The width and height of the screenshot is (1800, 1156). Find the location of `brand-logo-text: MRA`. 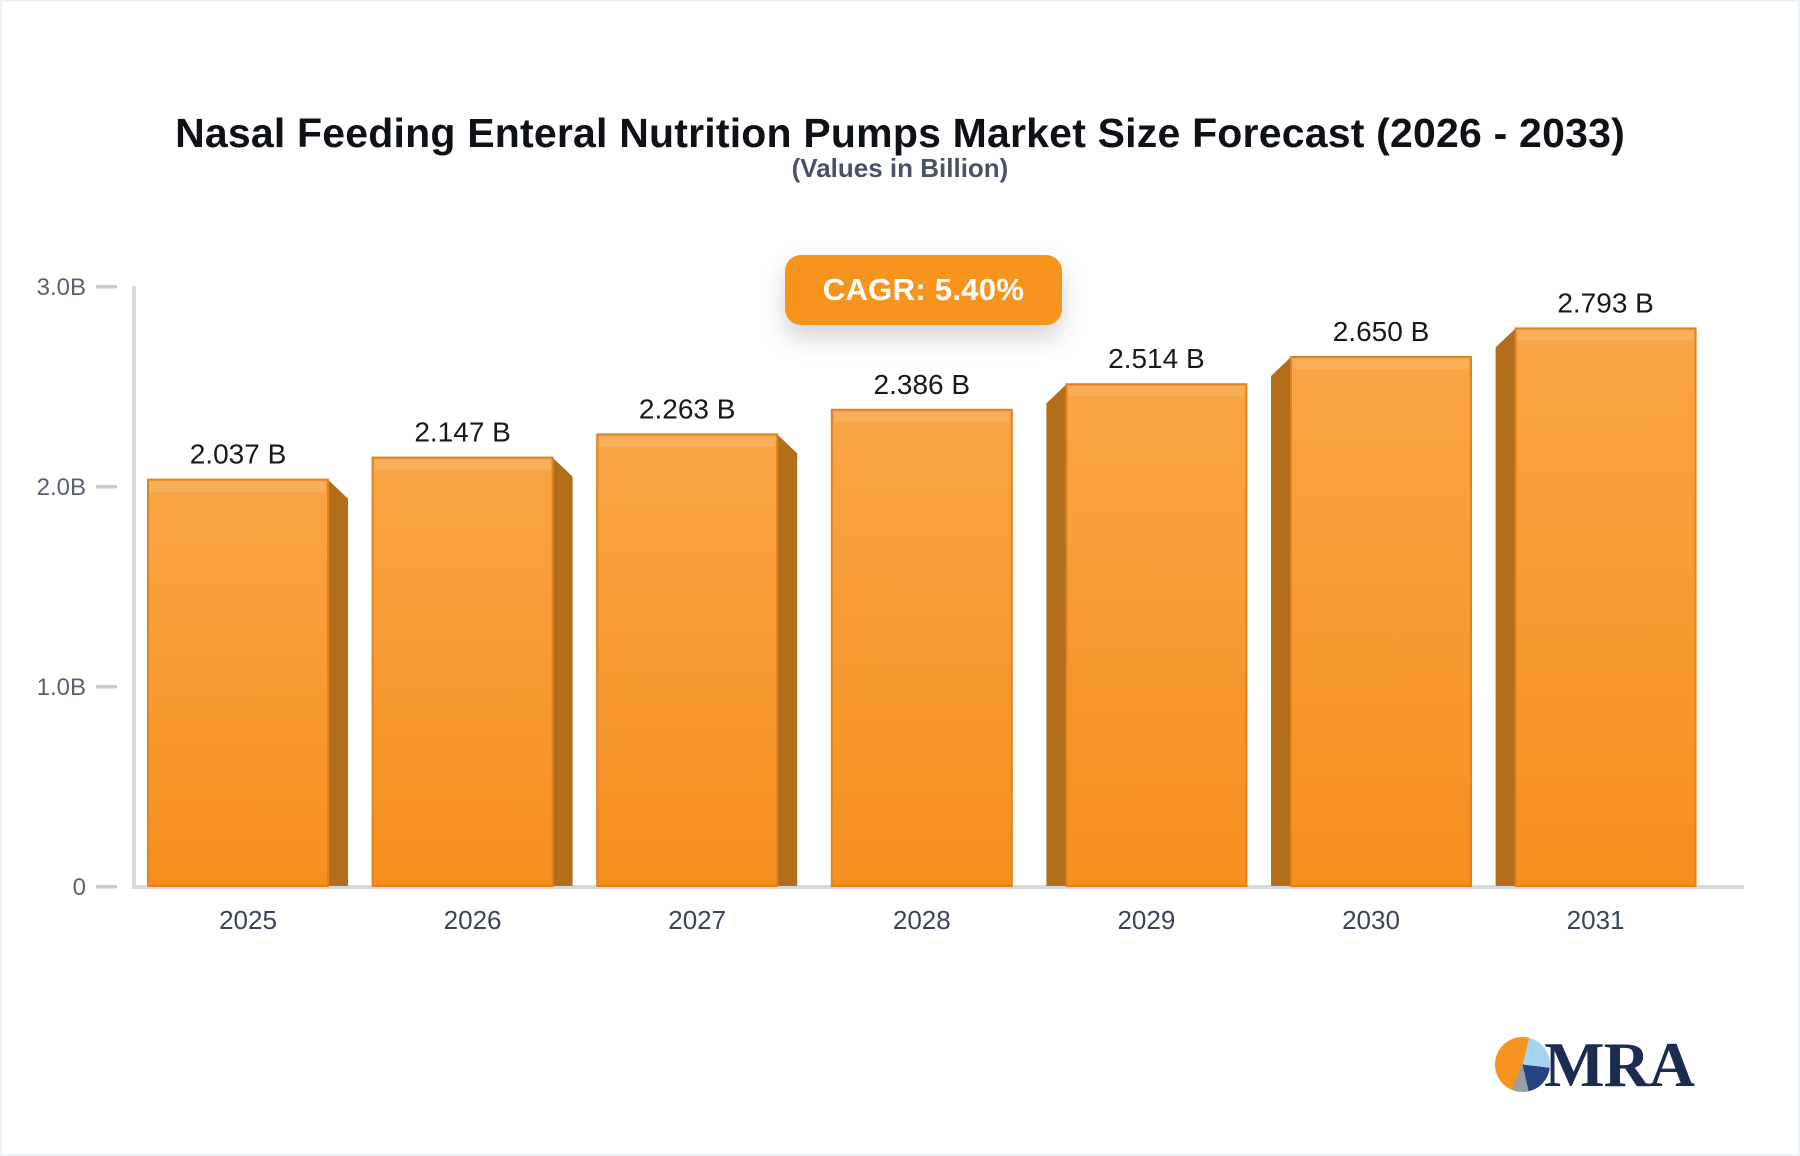

brand-logo-text: MRA is located at coordinates (1619, 1064).